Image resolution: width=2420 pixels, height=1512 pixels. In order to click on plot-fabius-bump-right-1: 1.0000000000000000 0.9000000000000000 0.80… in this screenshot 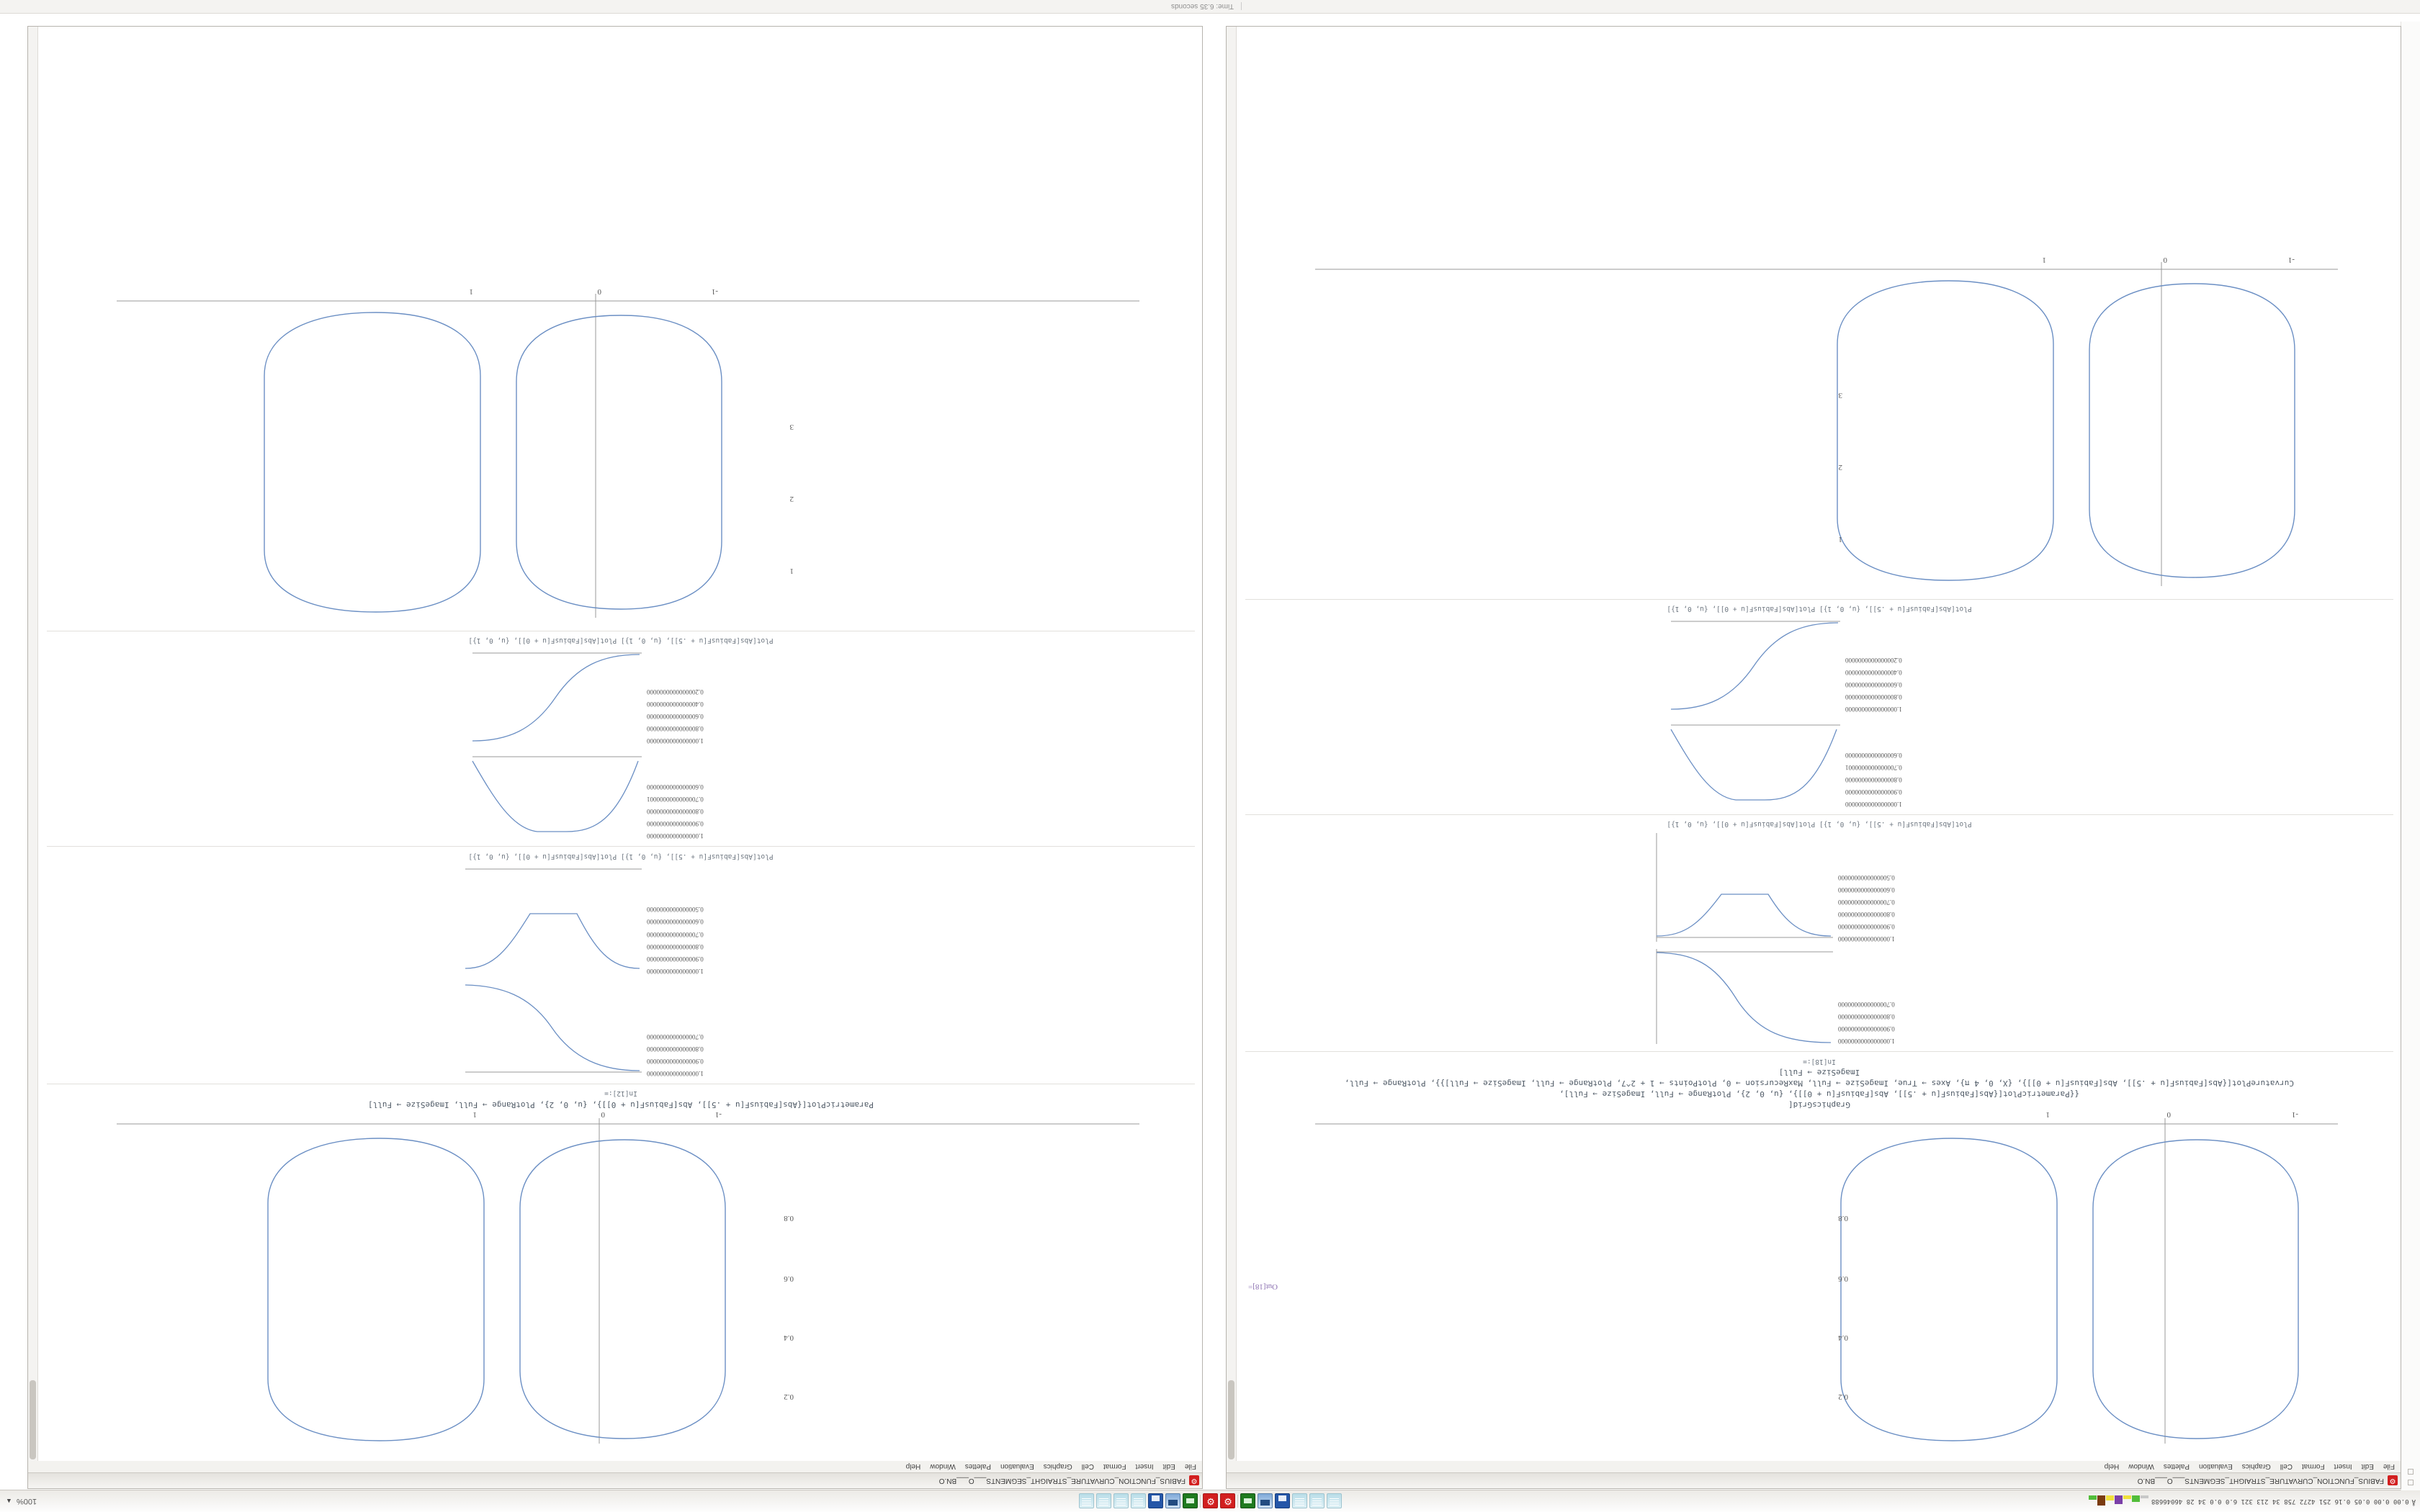, I will do `click(621, 919)`.